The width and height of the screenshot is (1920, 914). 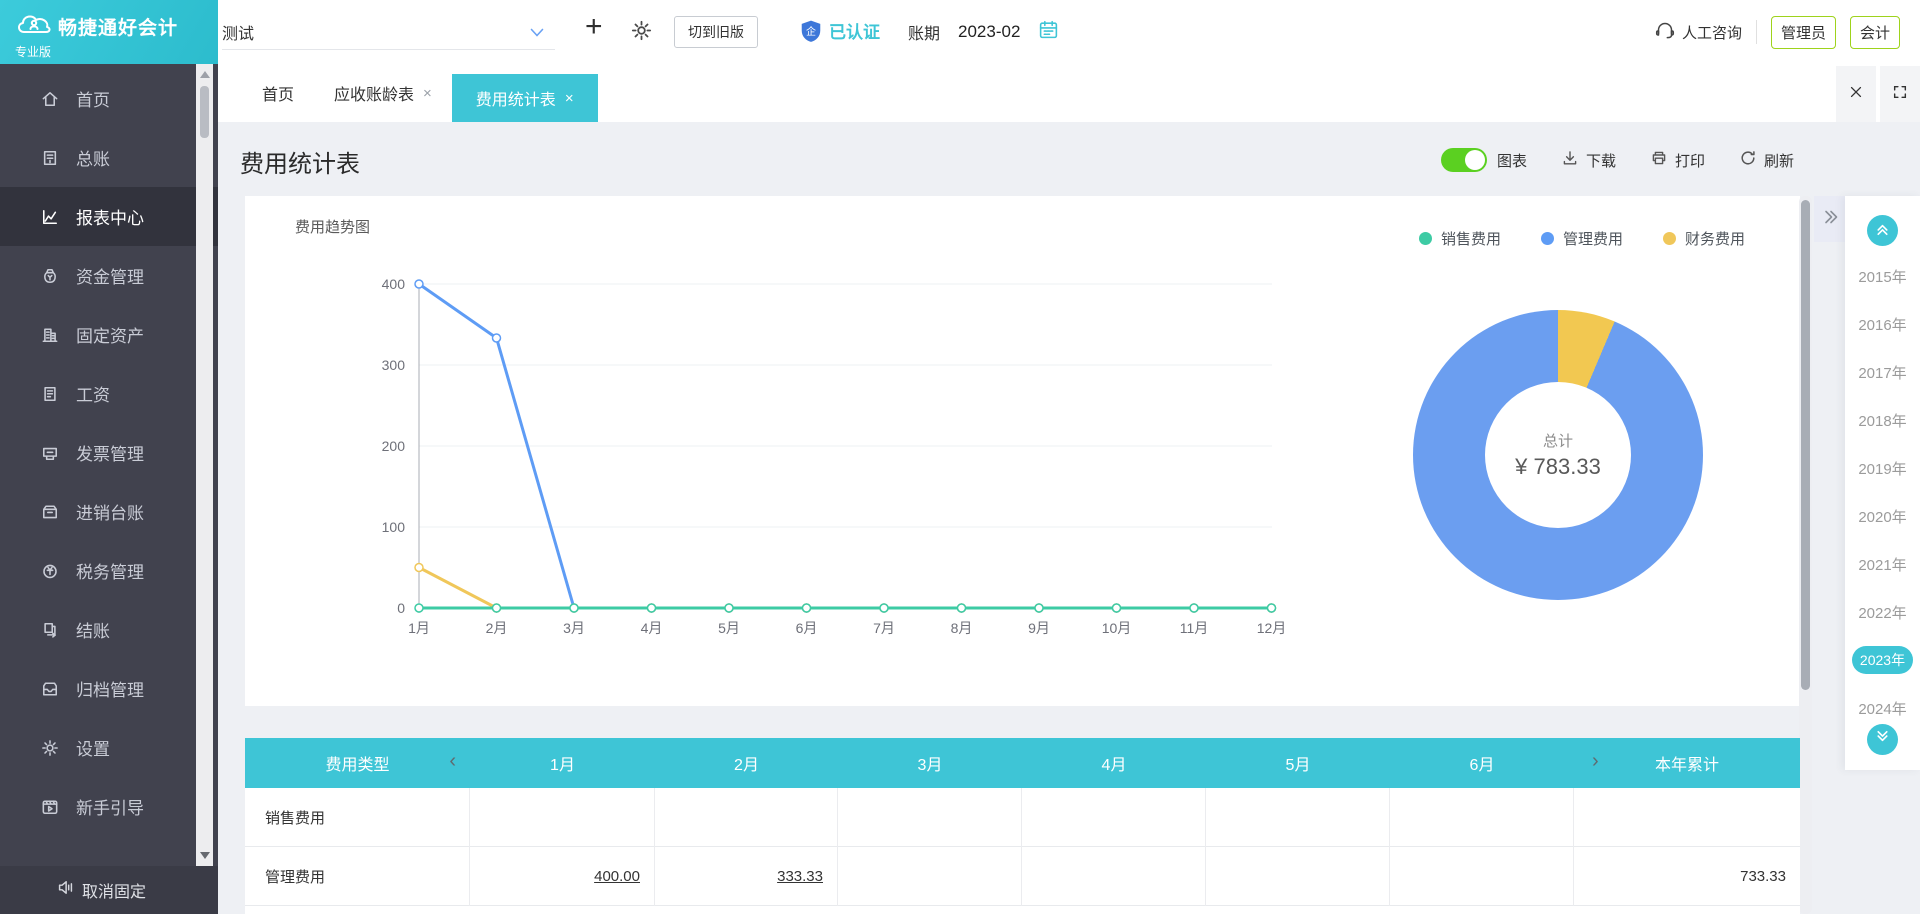 What do you see at coordinates (1882, 709) in the screenshot?
I see `year-item-2024: 2024年` at bounding box center [1882, 709].